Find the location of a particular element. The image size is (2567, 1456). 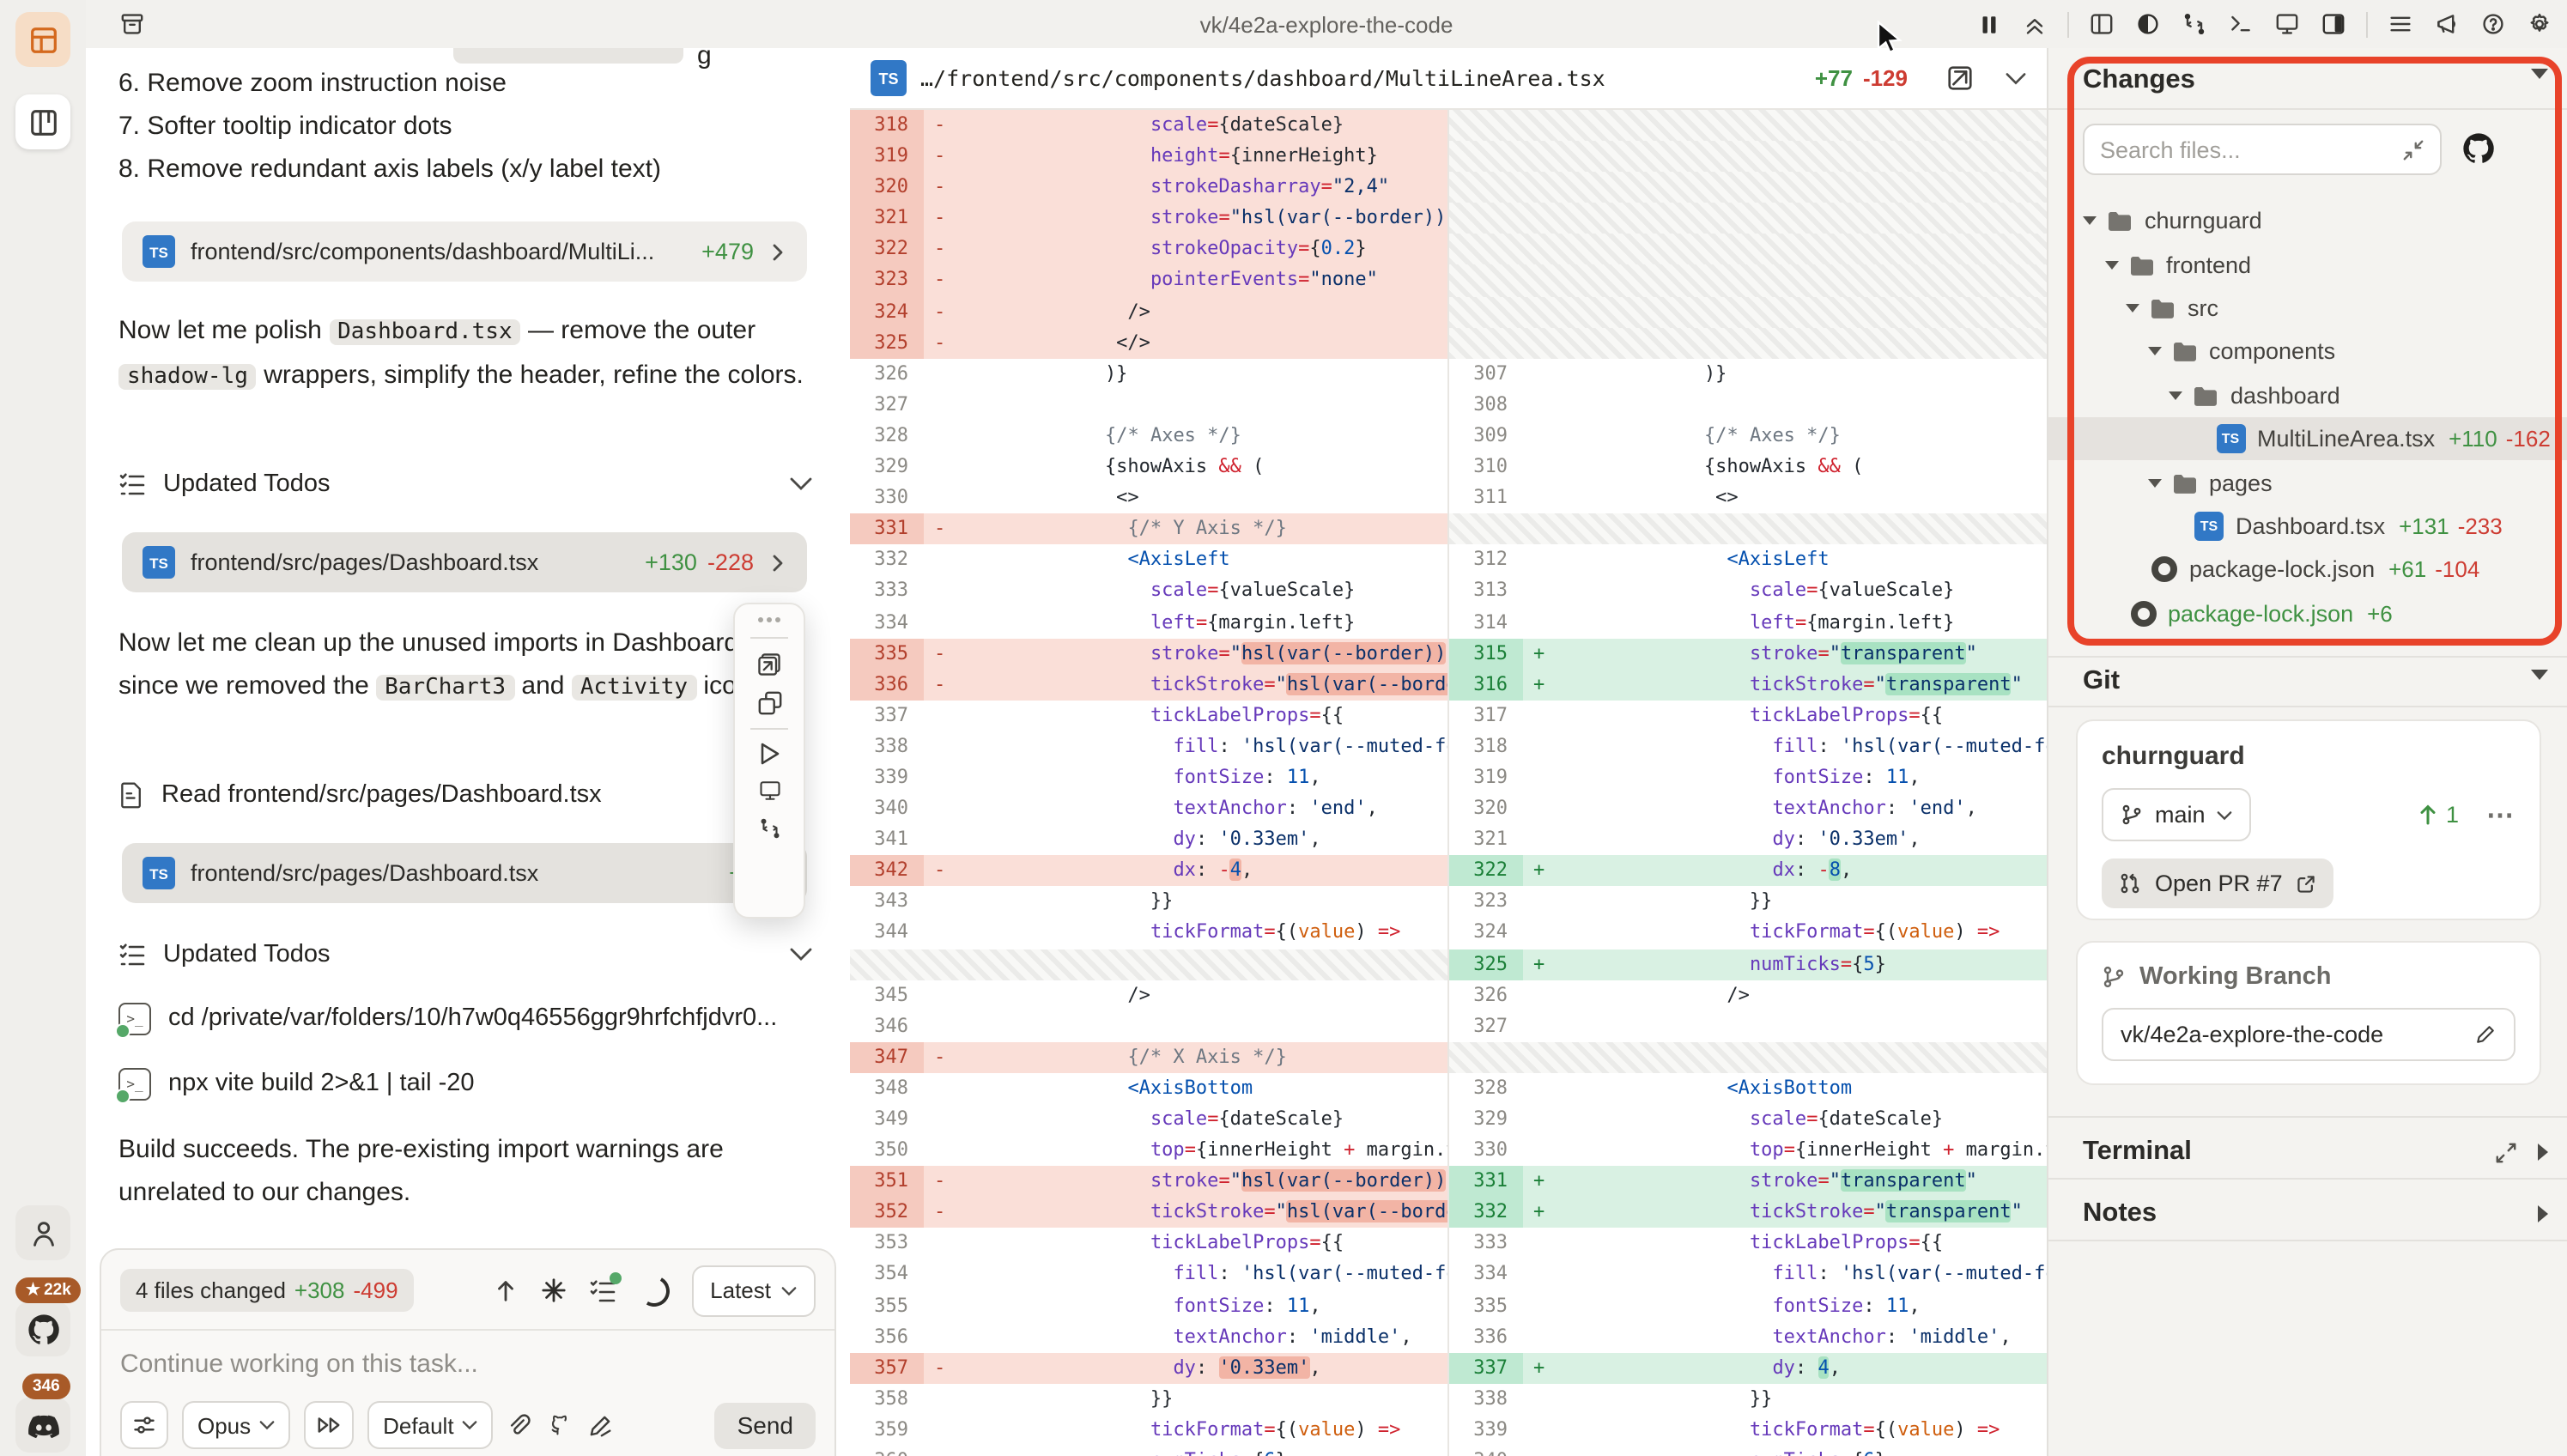

line-number: 338 is located at coordinates (1491, 1398).